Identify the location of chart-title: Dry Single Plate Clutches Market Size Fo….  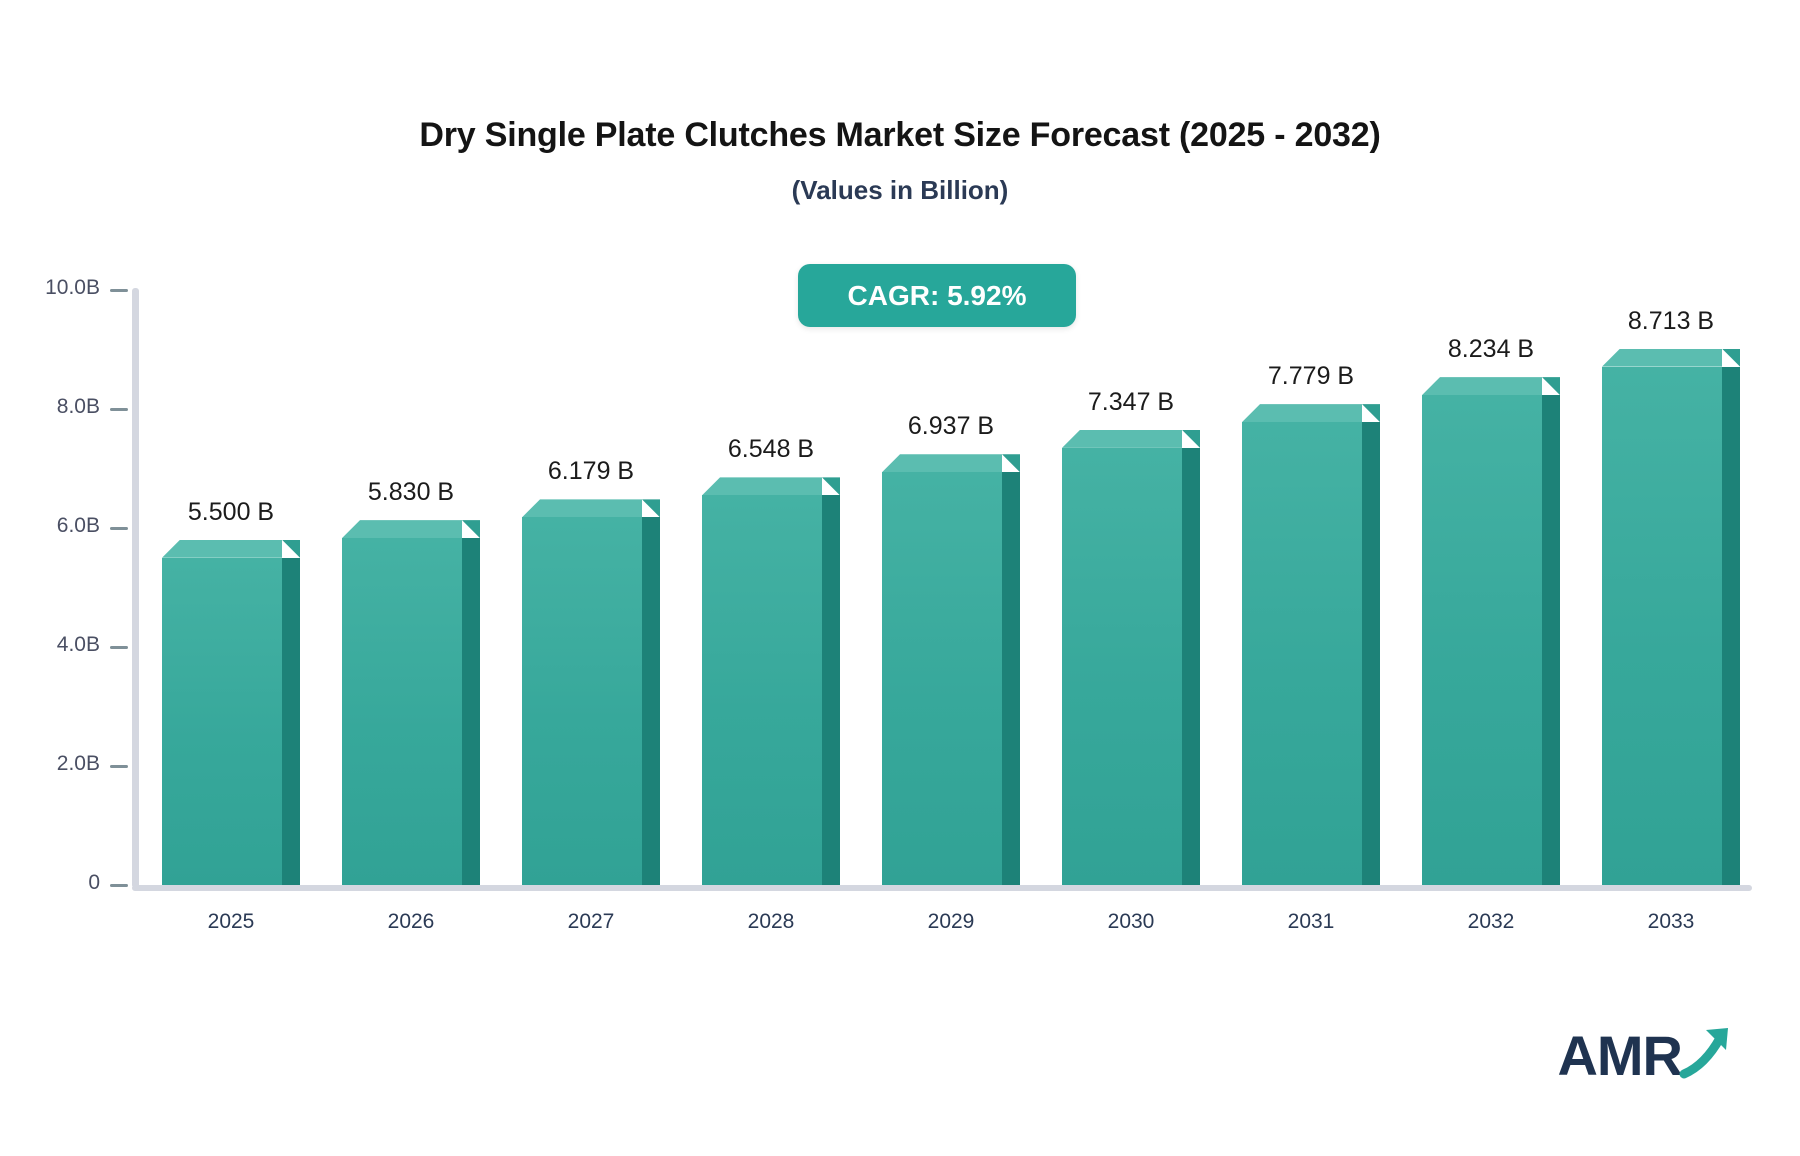
(900, 135).